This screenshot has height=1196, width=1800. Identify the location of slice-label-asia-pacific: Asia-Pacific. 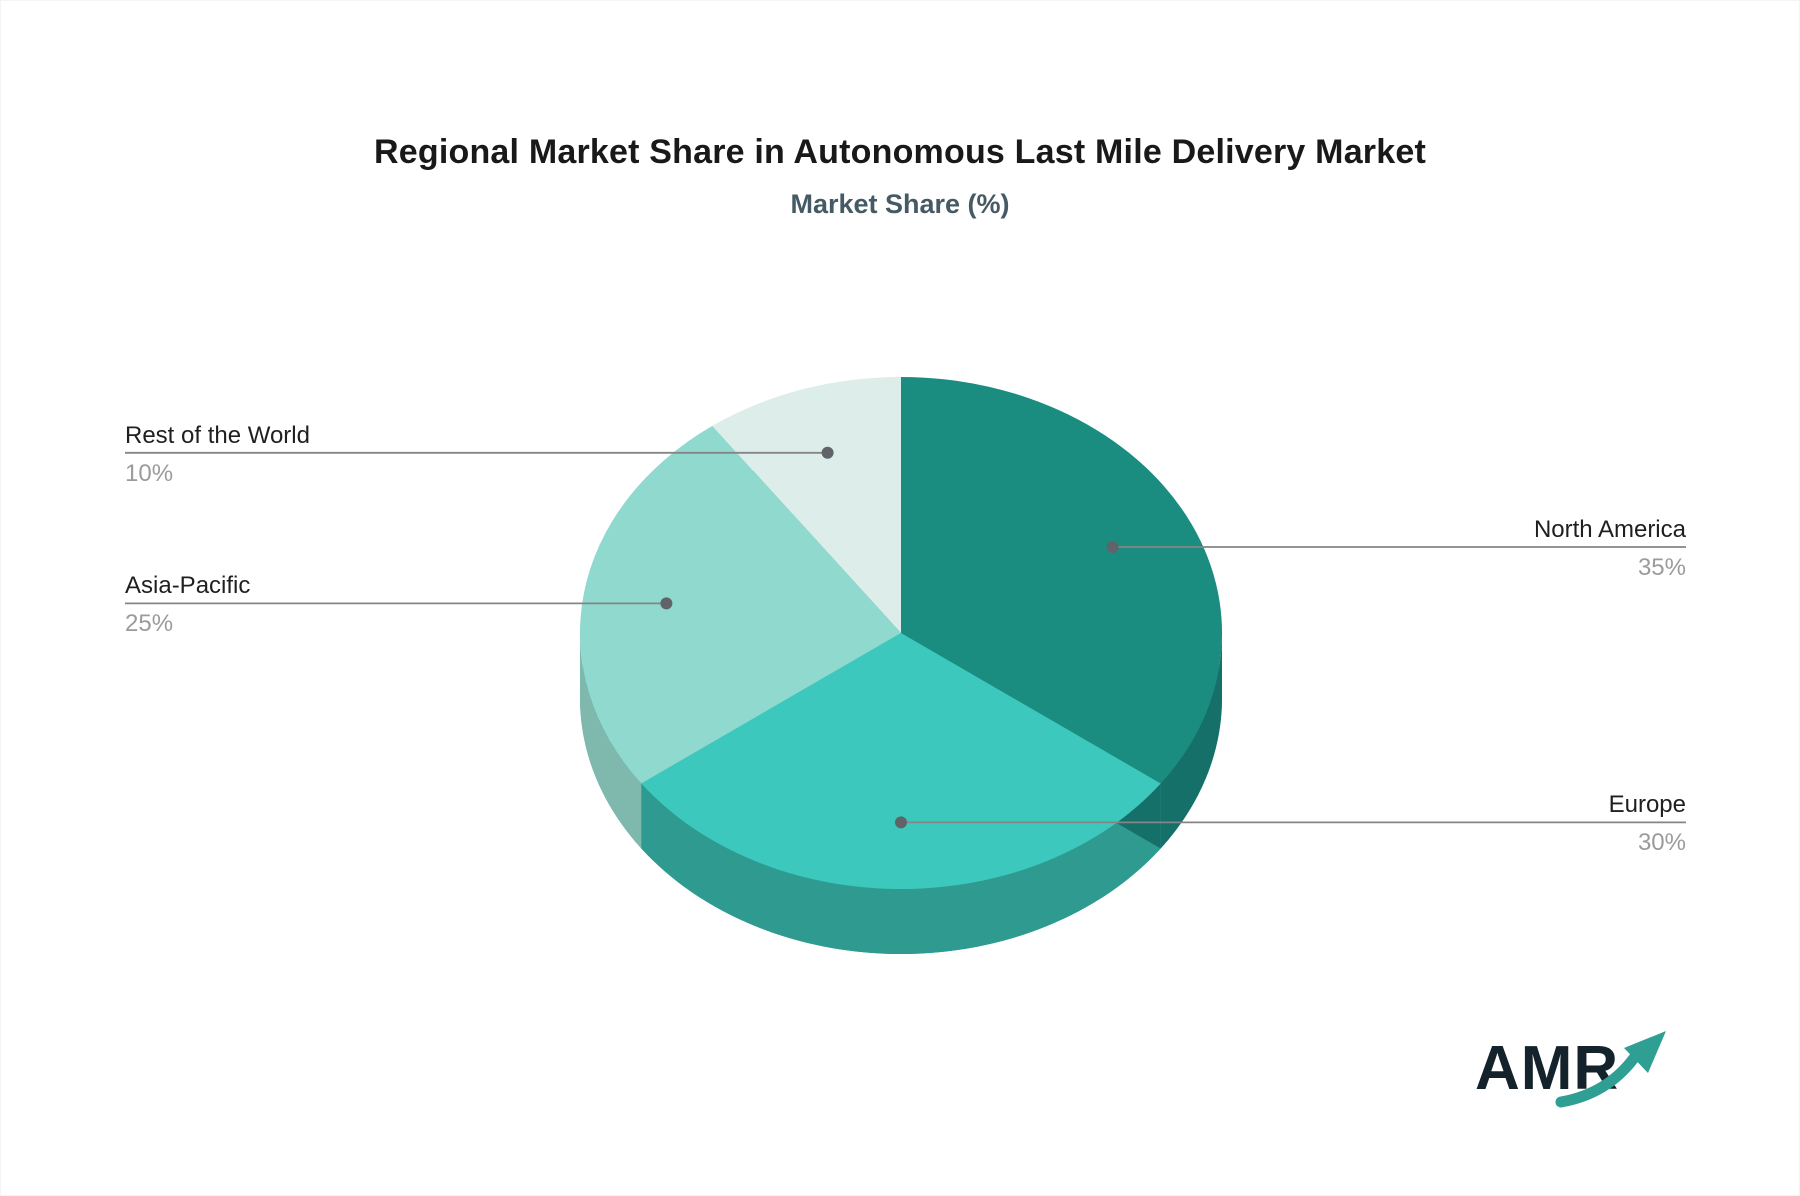
(188, 585).